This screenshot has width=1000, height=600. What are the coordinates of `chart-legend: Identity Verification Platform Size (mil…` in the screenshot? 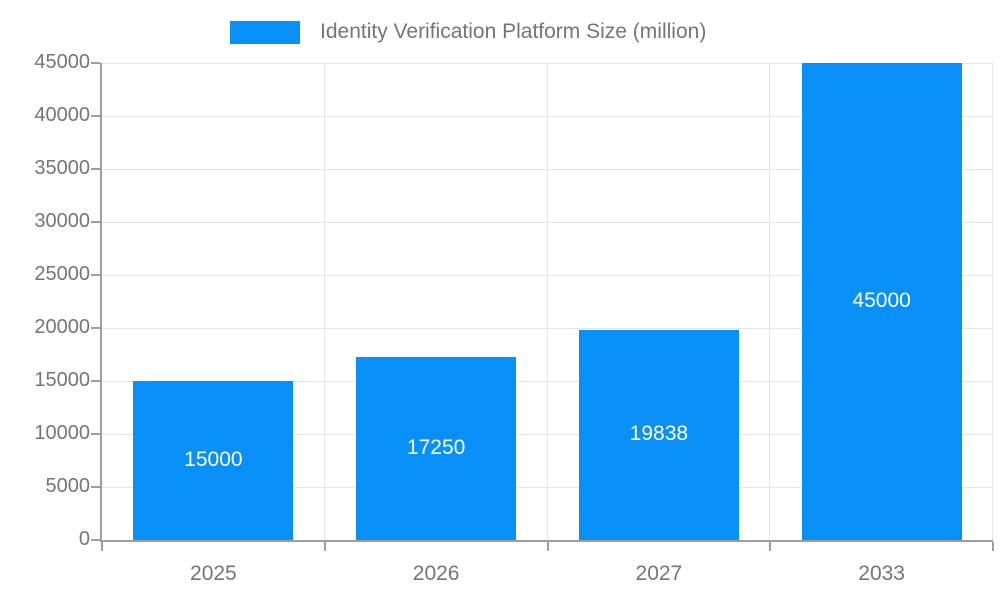 It's located at (468, 32).